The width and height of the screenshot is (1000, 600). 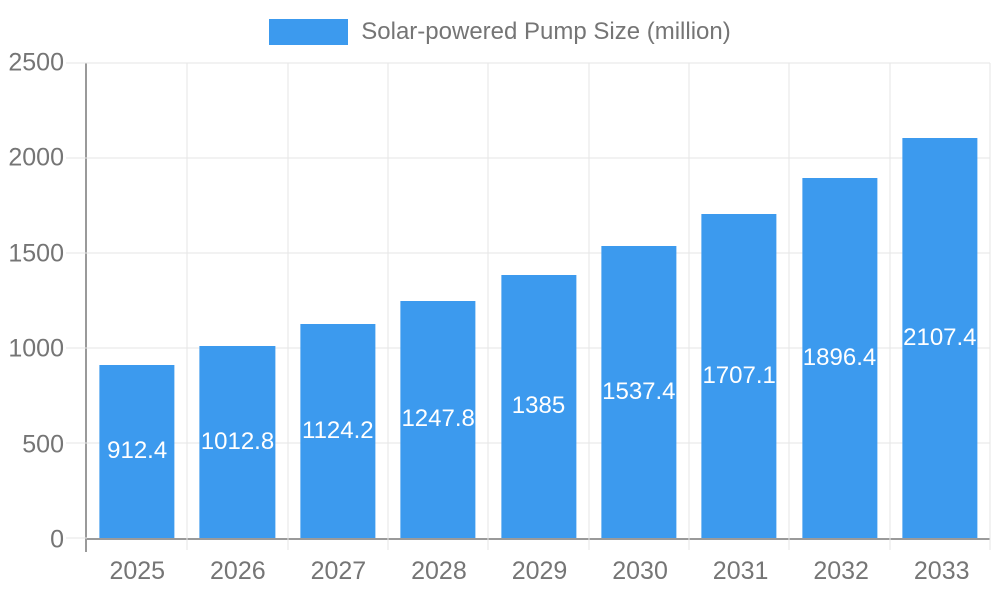 I want to click on legend: Solar-powered Pump Size (million), so click(x=500, y=32).